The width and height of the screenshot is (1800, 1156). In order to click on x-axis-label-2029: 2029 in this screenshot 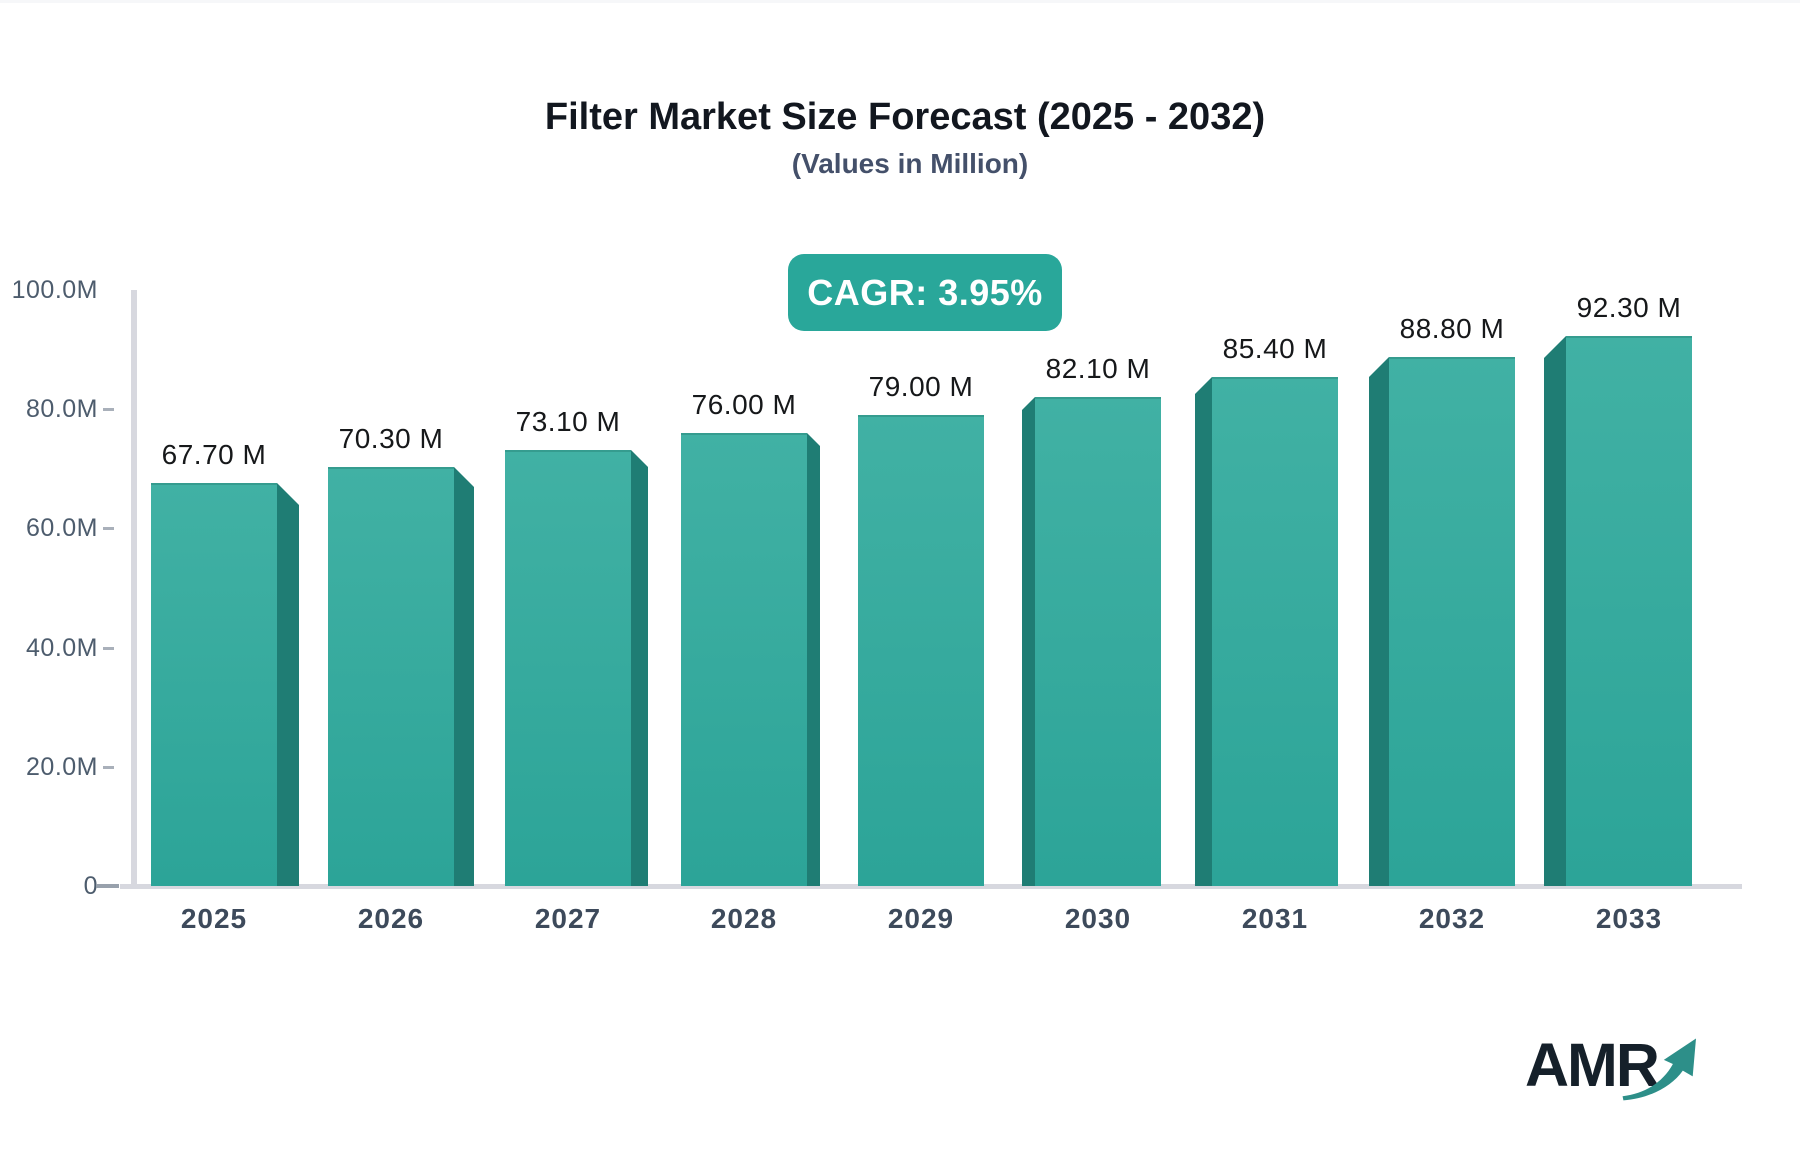, I will do `click(921, 918)`.